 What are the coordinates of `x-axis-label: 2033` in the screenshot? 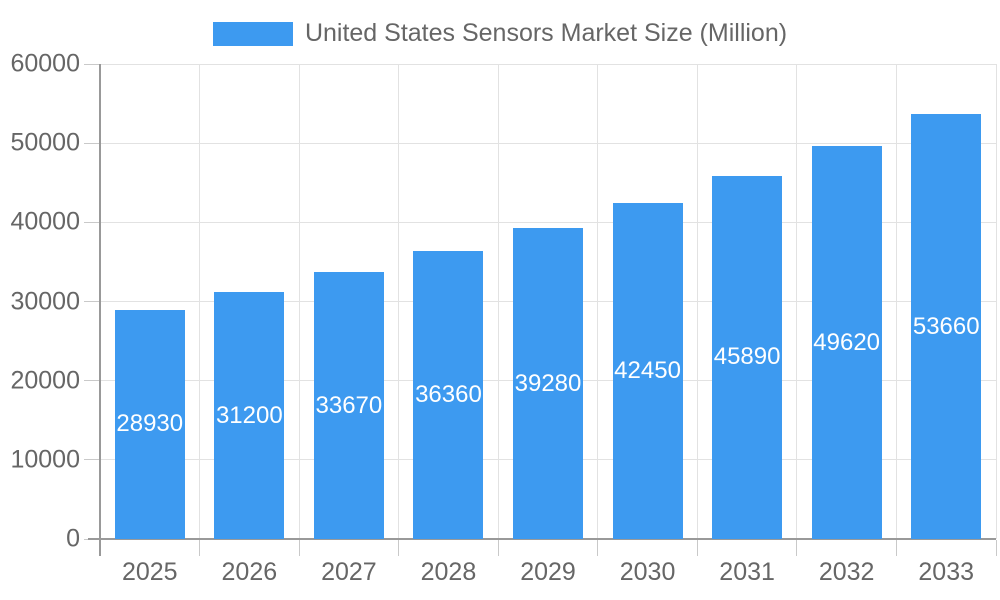 It's located at (946, 572).